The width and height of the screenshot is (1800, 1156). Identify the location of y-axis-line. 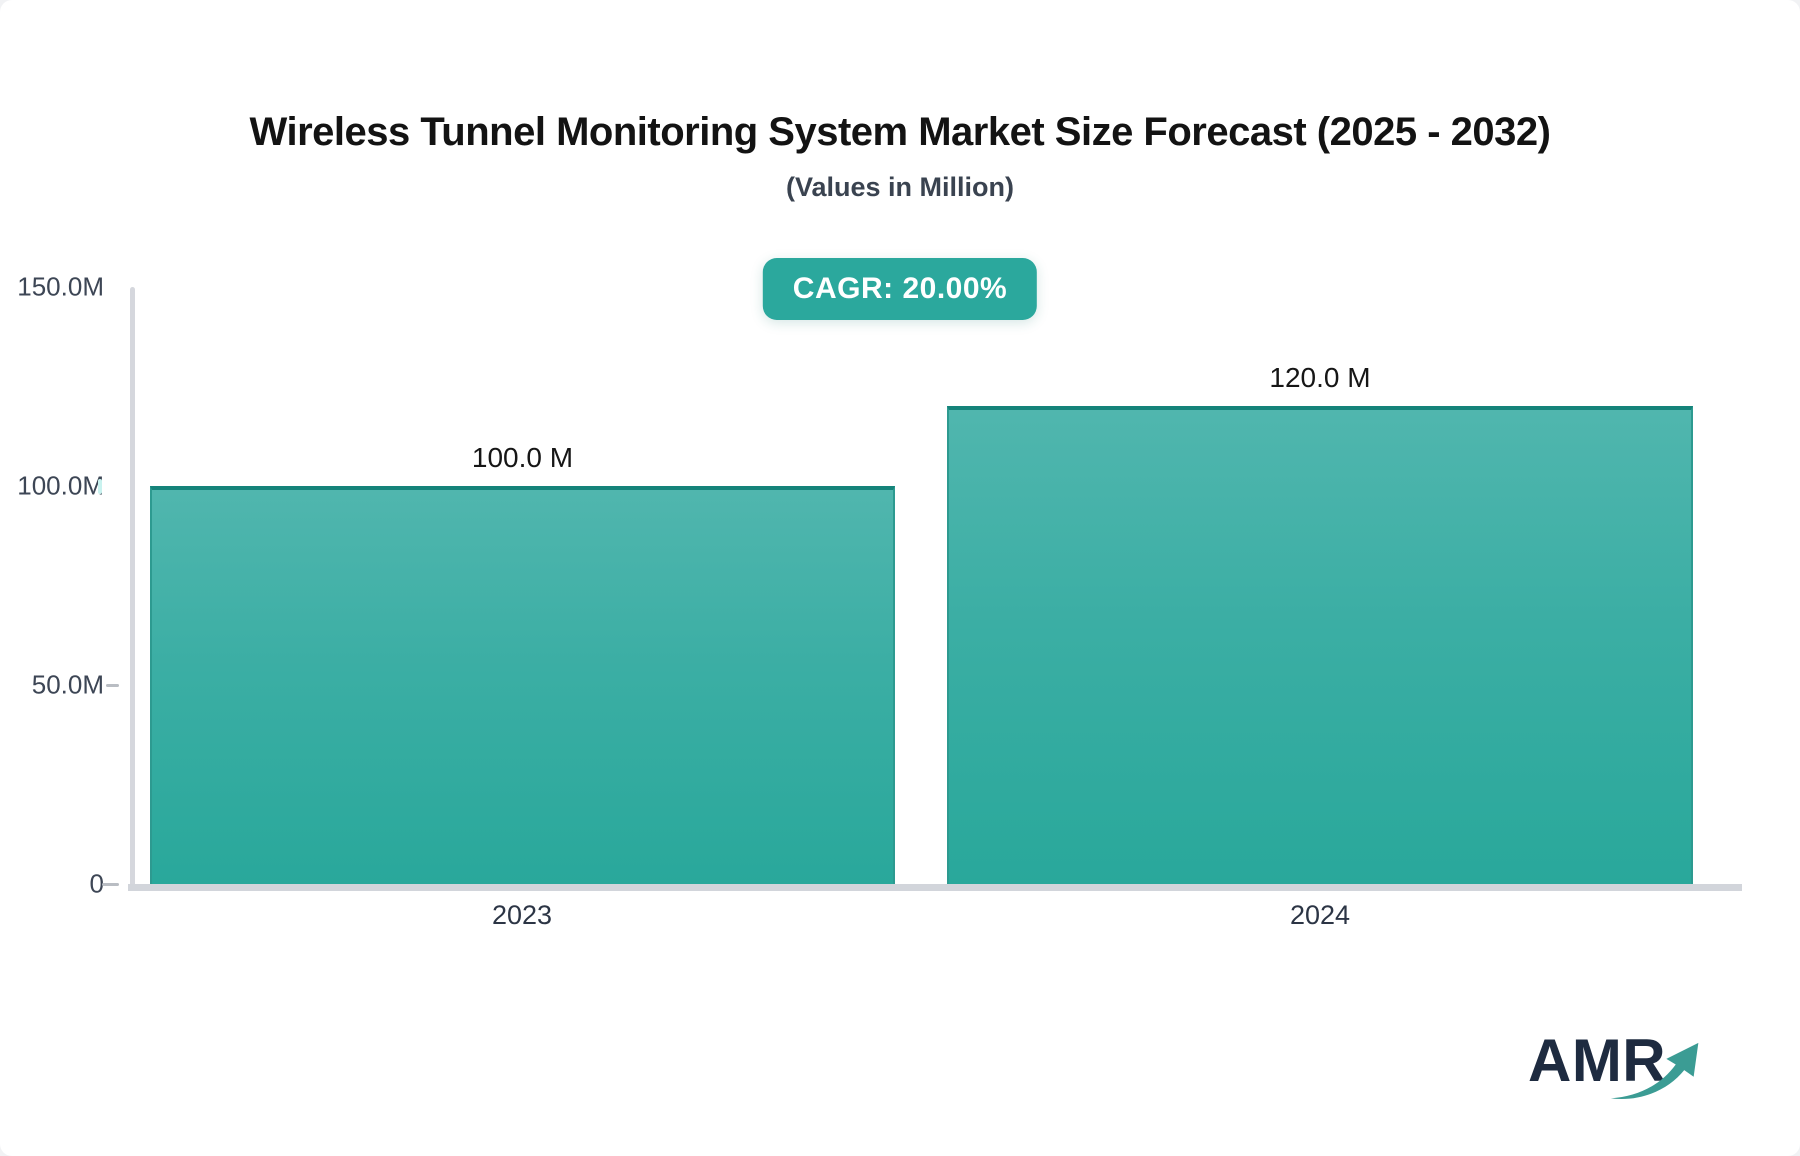
(132, 587).